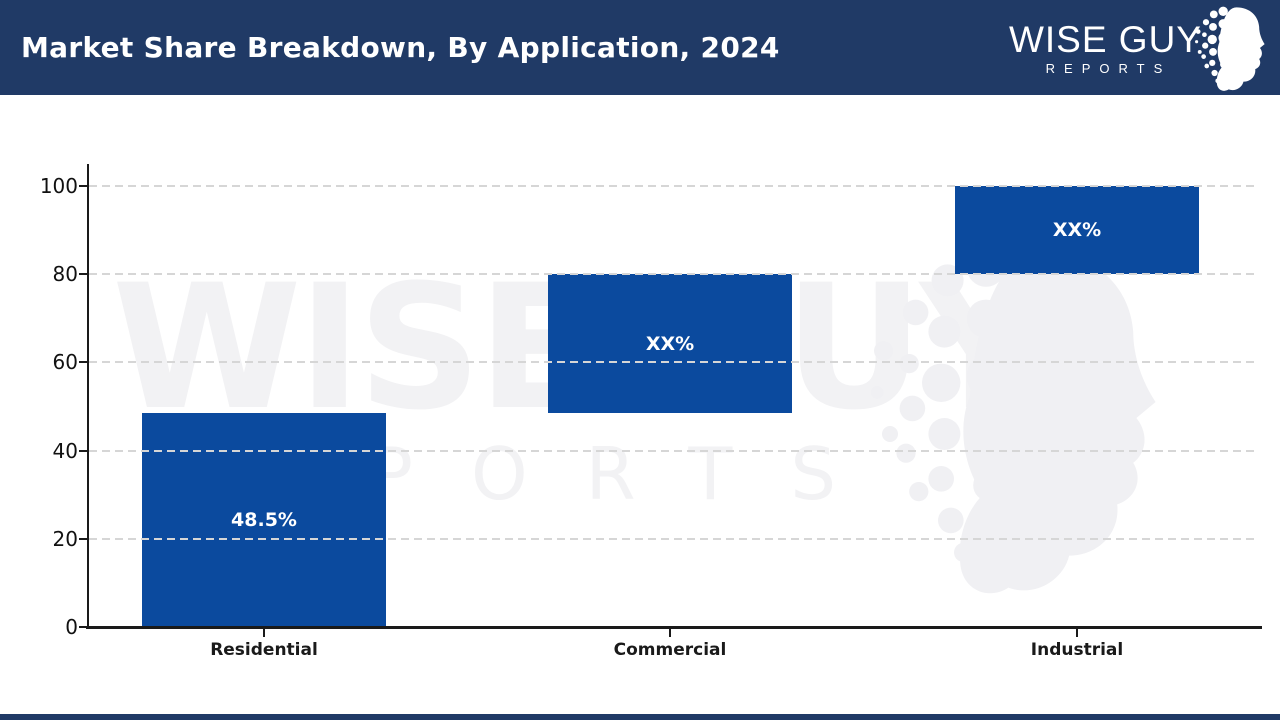 Image resolution: width=1280 pixels, height=720 pixels. I want to click on y-axis-tick-label: 20, so click(65, 538).